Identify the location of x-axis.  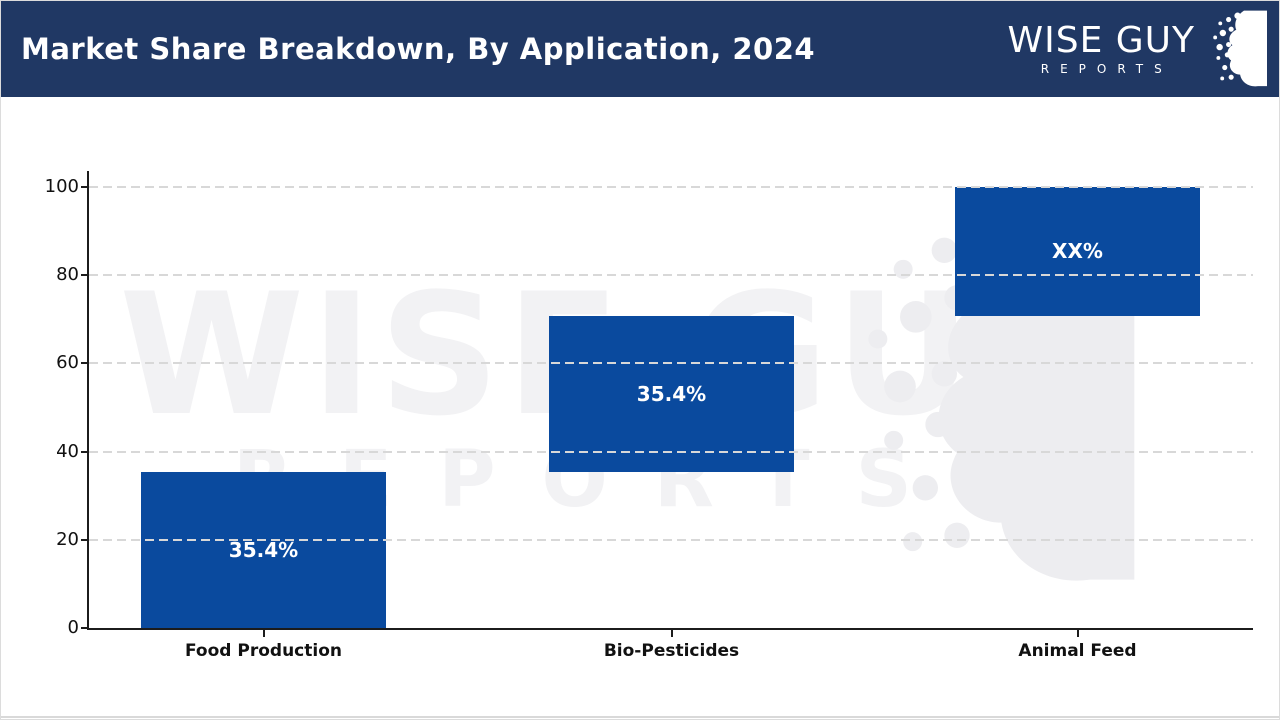
(670, 629).